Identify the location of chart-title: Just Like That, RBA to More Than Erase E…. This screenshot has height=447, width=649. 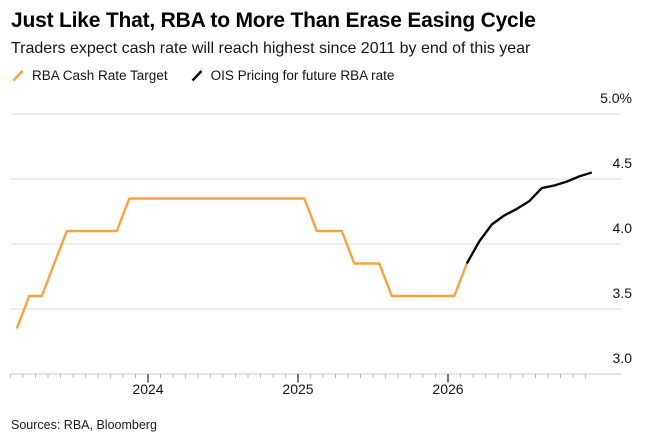
(273, 20).